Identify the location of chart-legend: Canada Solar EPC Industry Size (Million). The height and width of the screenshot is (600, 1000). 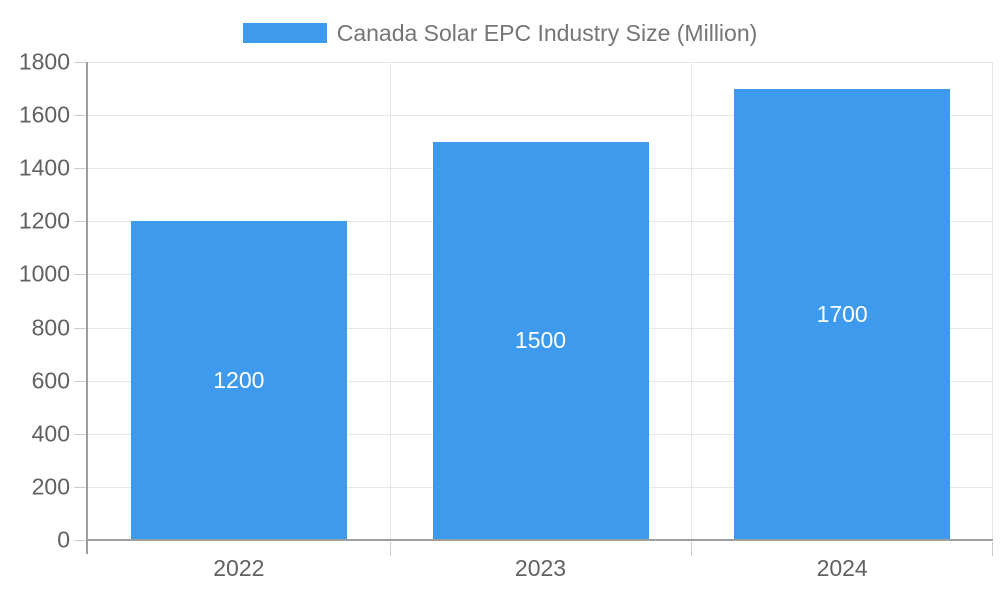
(500, 33).